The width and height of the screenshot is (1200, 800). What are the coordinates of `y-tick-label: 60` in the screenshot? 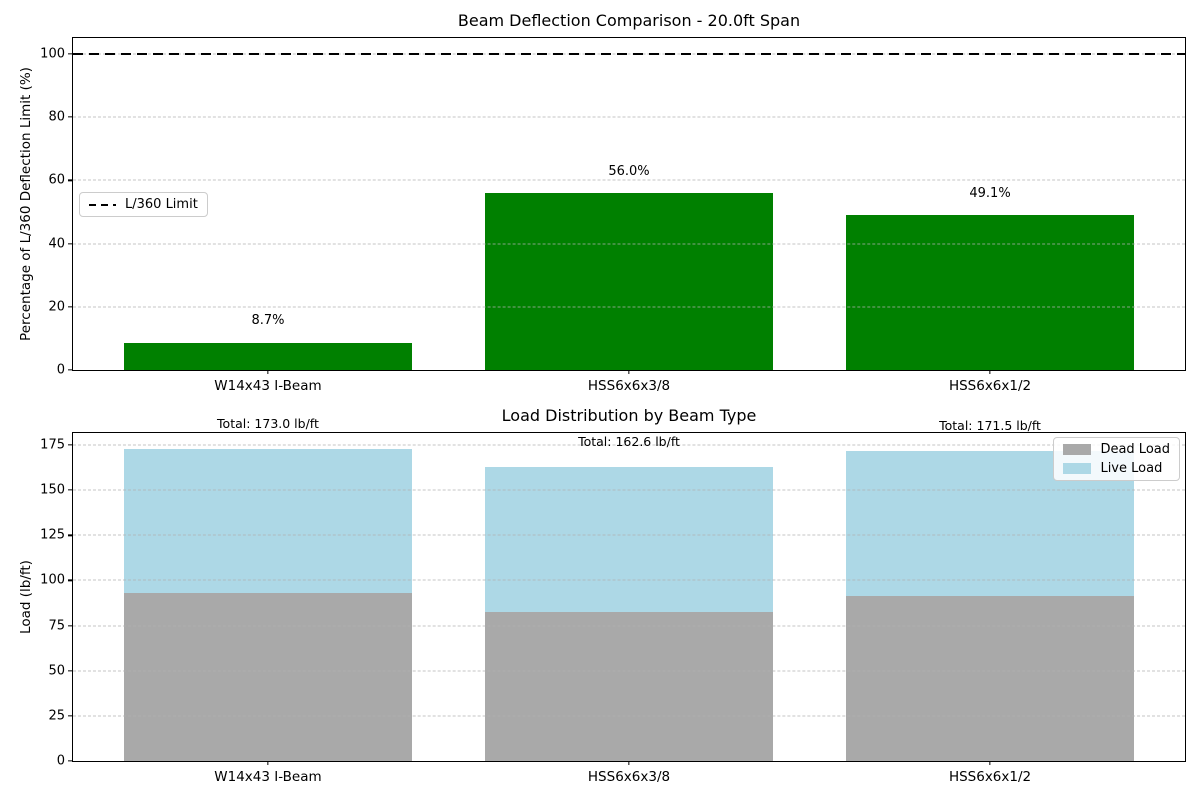 It's located at (56, 180).